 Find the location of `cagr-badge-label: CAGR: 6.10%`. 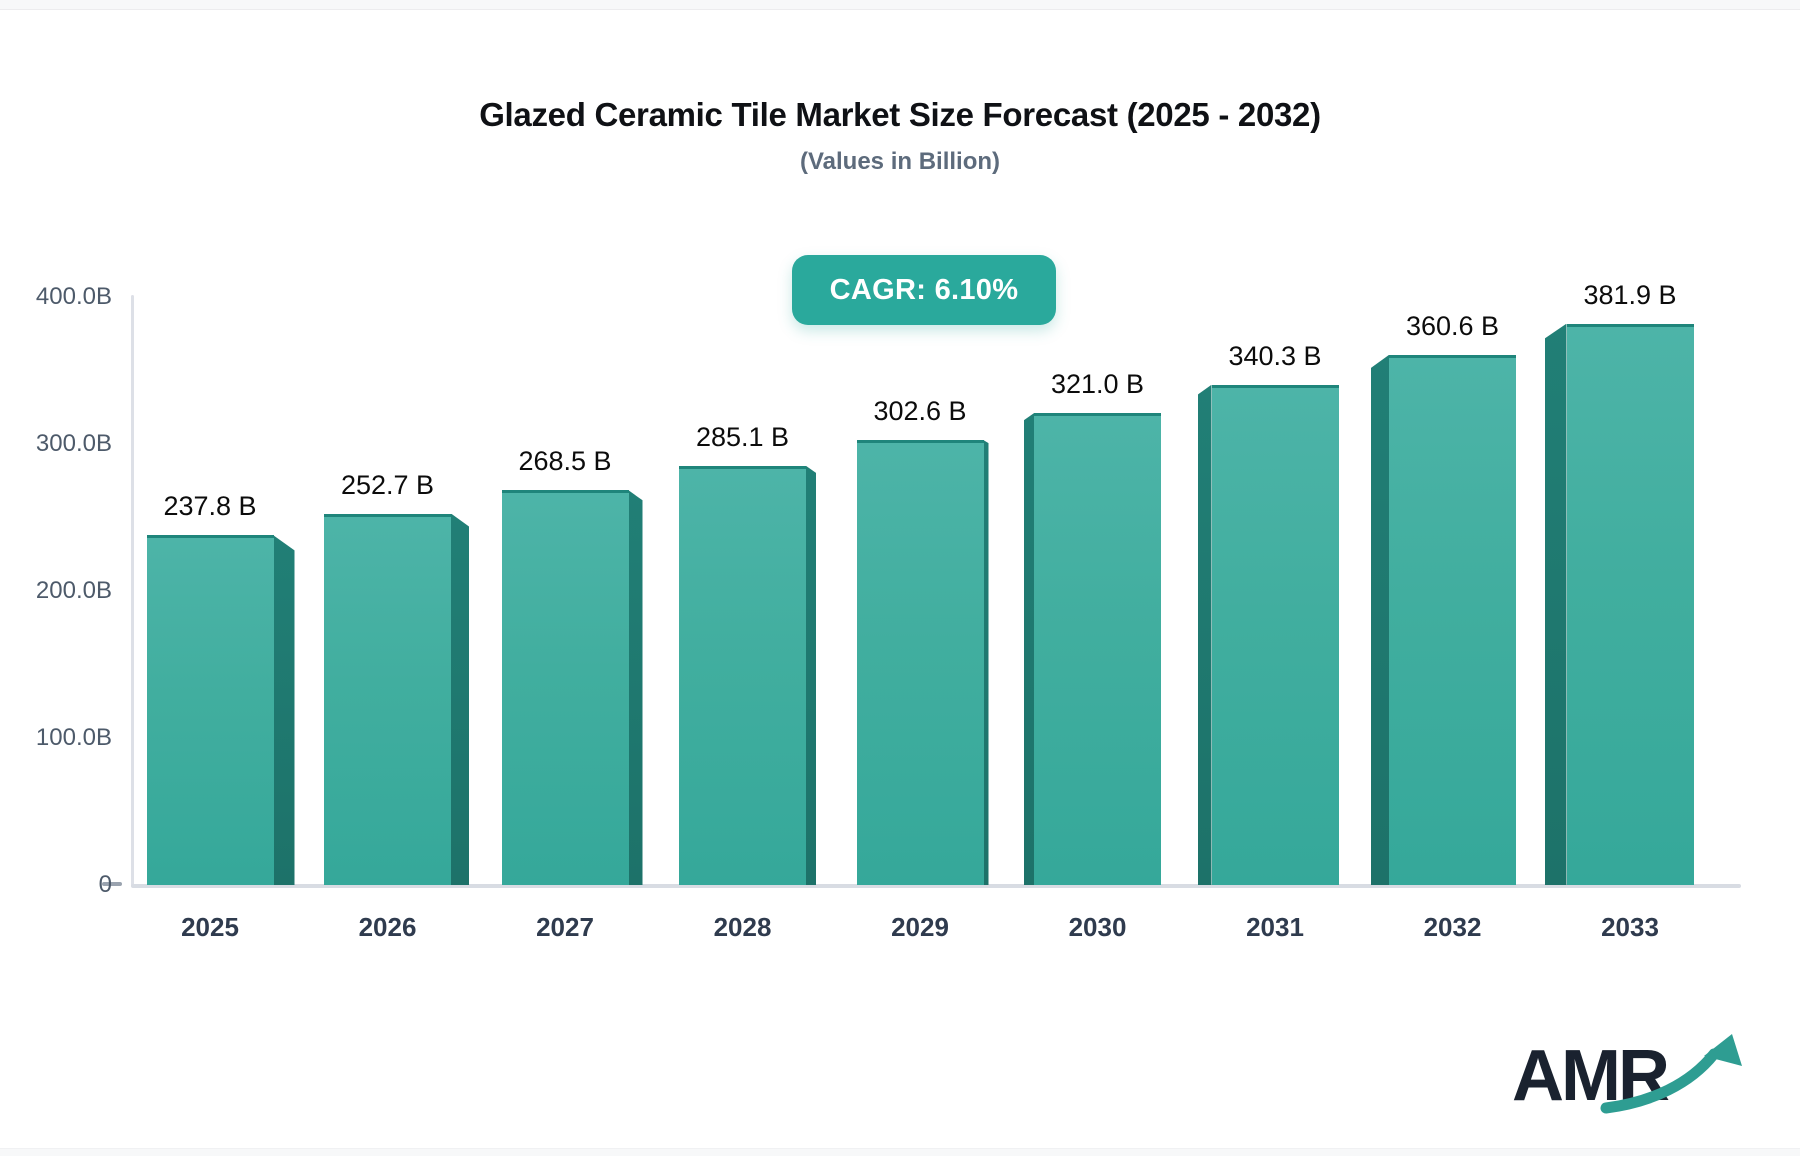

cagr-badge-label: CAGR: 6.10% is located at coordinates (924, 289).